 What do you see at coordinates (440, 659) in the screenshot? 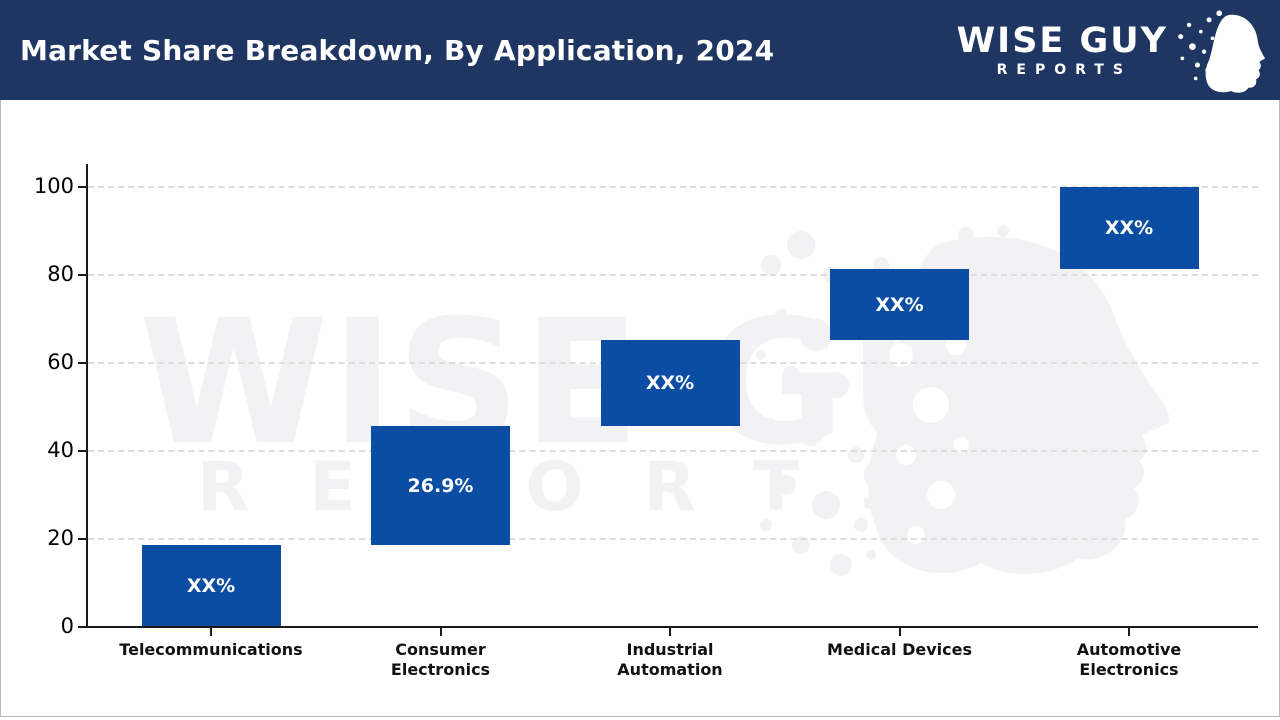
I see `category-label: Consumer Electronics` at bounding box center [440, 659].